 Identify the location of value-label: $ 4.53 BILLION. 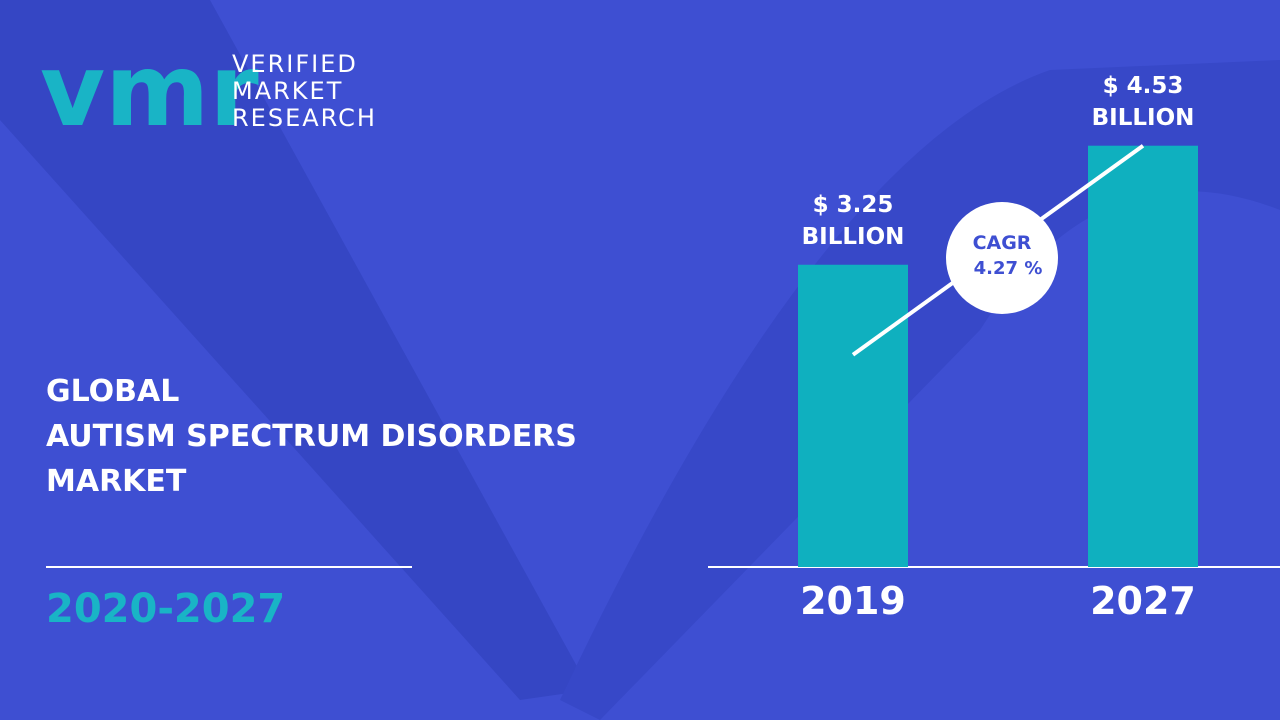
(1143, 101).